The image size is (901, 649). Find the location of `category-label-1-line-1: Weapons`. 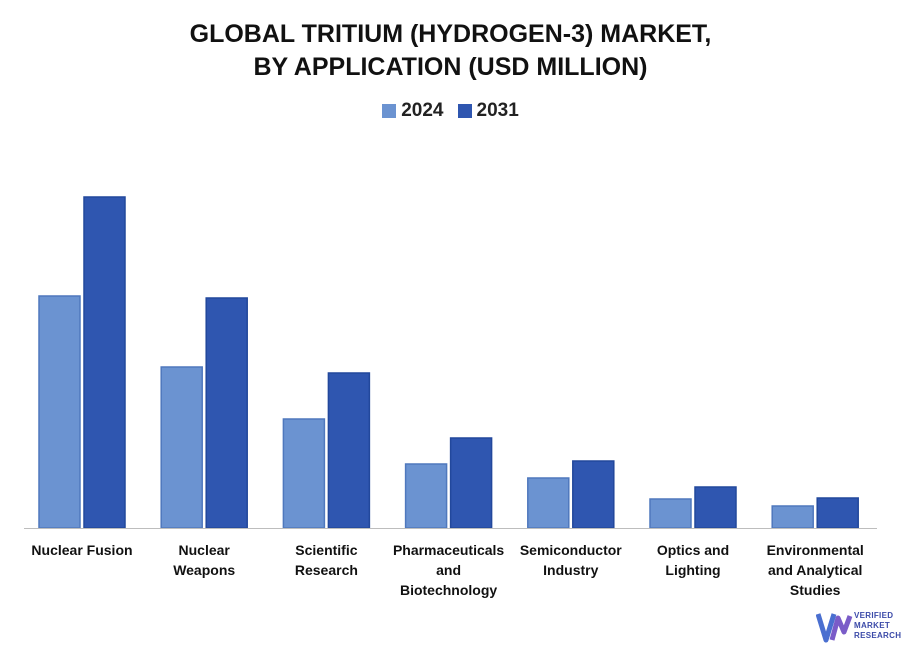

category-label-1-line-1: Weapons is located at coordinates (204, 570).